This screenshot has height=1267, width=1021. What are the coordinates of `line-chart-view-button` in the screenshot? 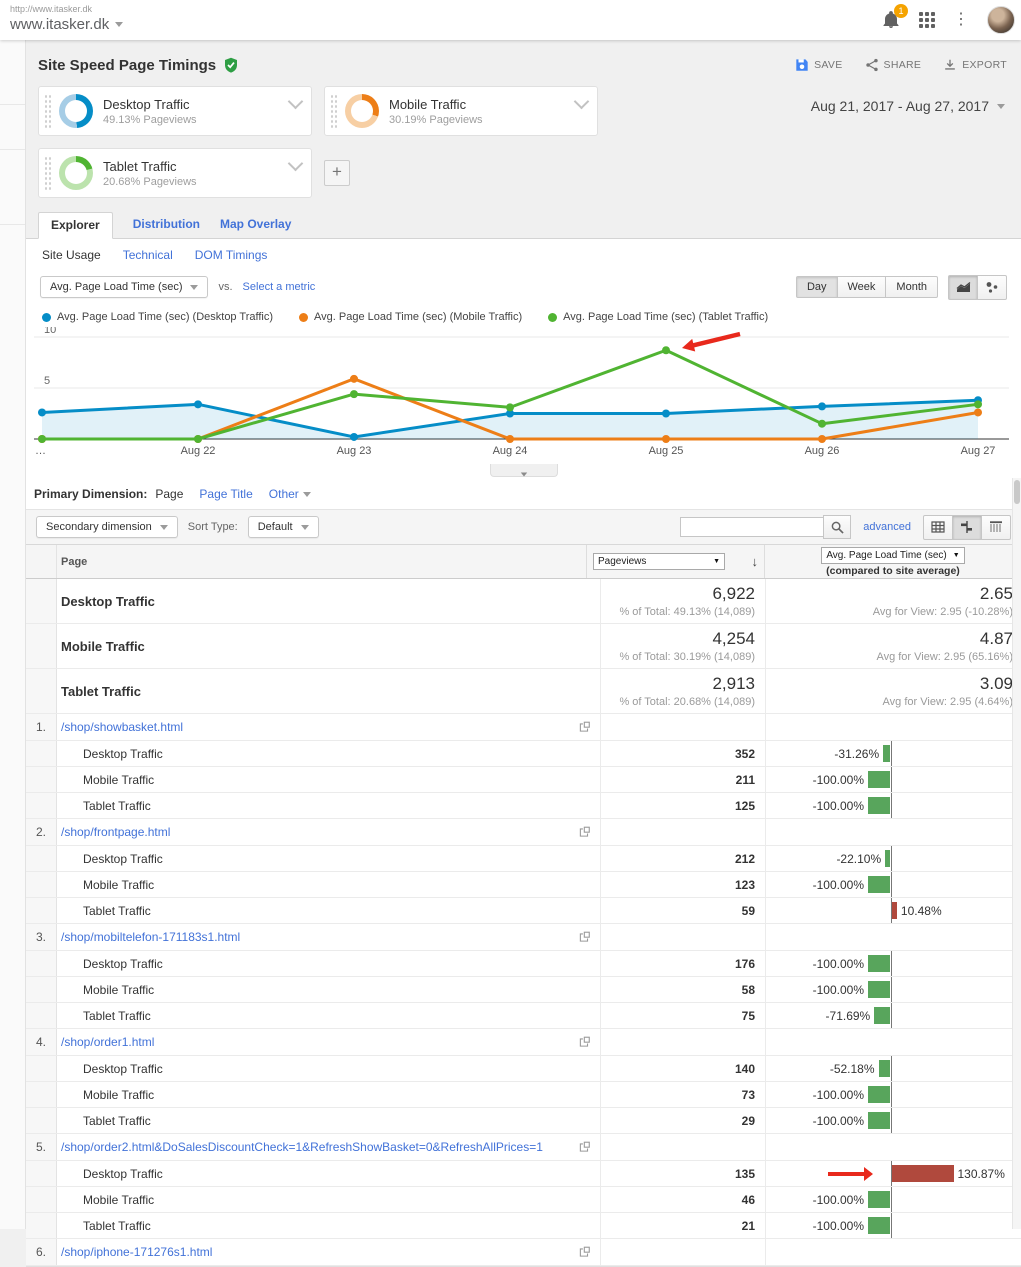 It's located at (963, 287).